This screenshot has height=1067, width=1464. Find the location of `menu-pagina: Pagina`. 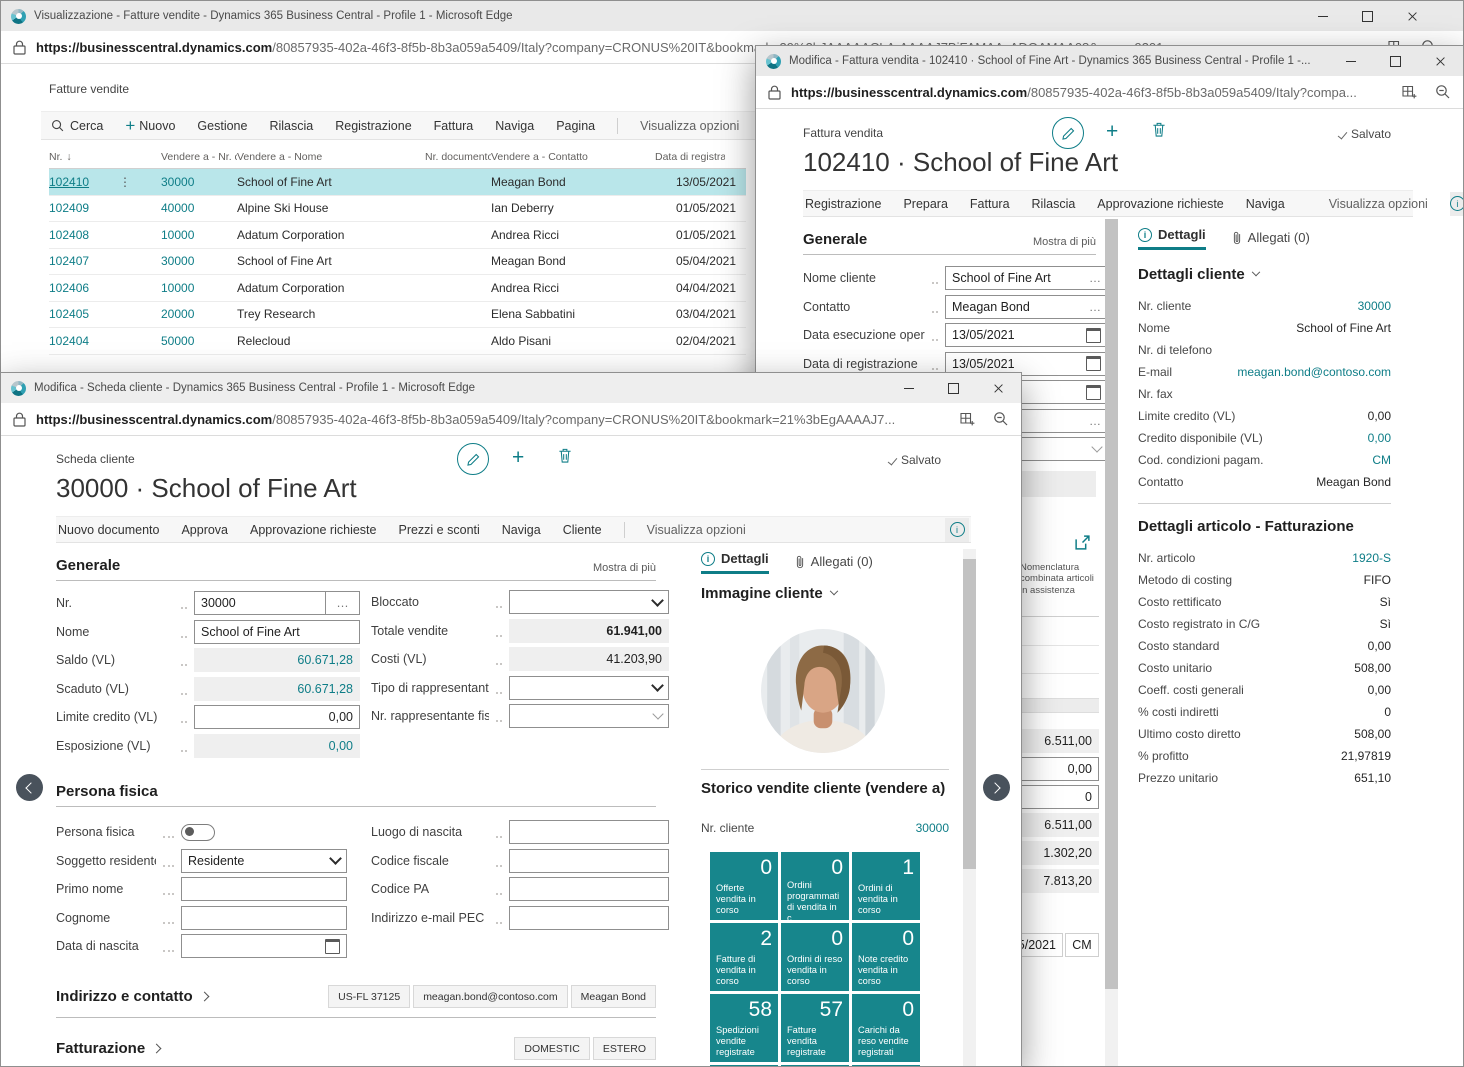

menu-pagina: Pagina is located at coordinates (576, 125).